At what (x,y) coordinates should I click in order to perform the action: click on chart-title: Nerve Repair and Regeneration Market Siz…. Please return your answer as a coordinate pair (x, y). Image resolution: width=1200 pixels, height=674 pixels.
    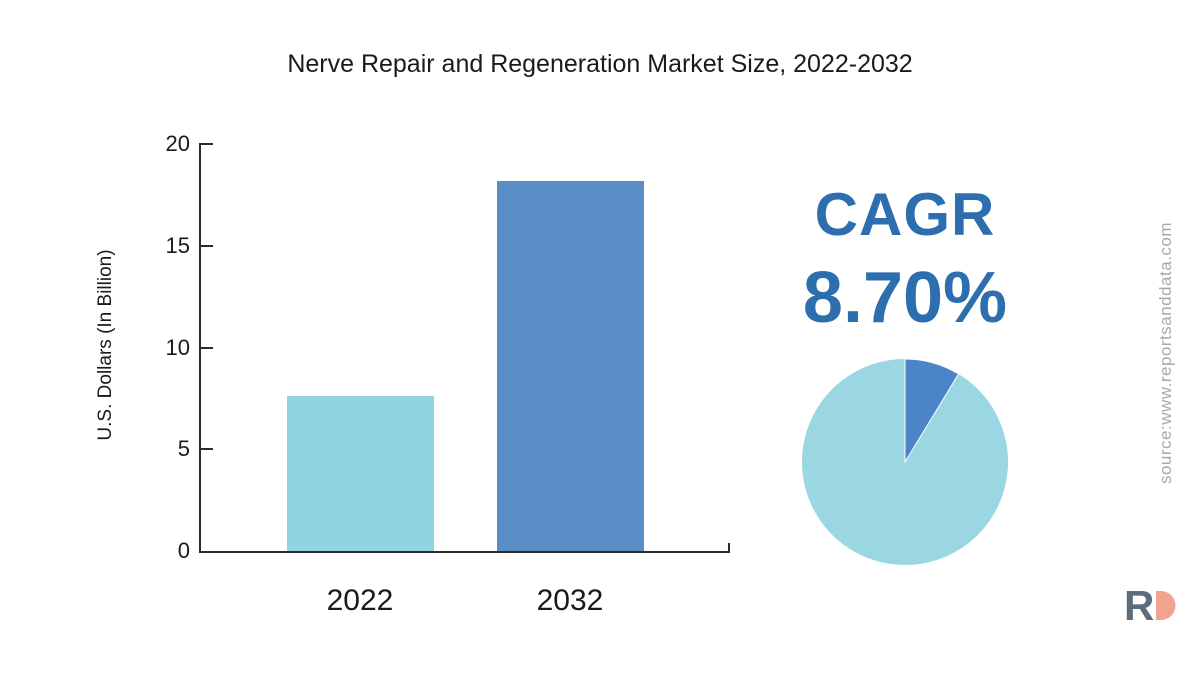
    Looking at the image, I should click on (600, 64).